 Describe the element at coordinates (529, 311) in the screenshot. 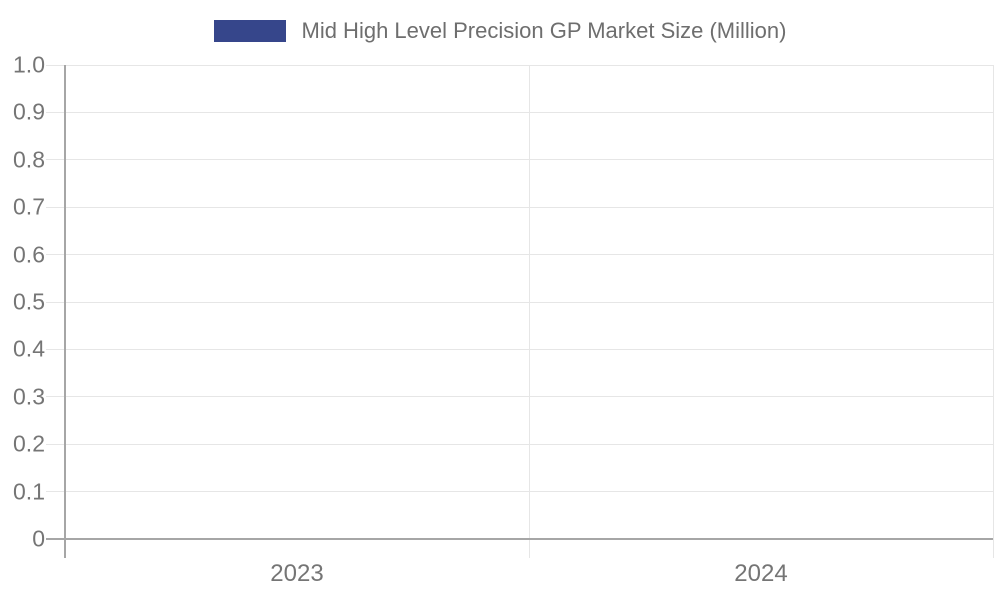

I see `x-gridline` at that location.